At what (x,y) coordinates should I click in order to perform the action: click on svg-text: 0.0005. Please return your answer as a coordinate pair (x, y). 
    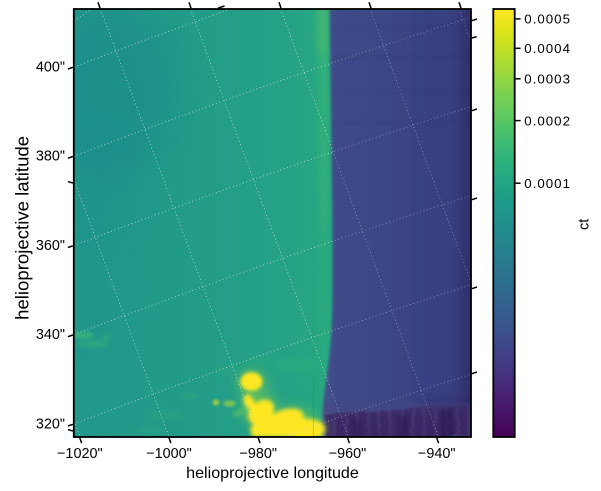
    Looking at the image, I should click on (547, 19).